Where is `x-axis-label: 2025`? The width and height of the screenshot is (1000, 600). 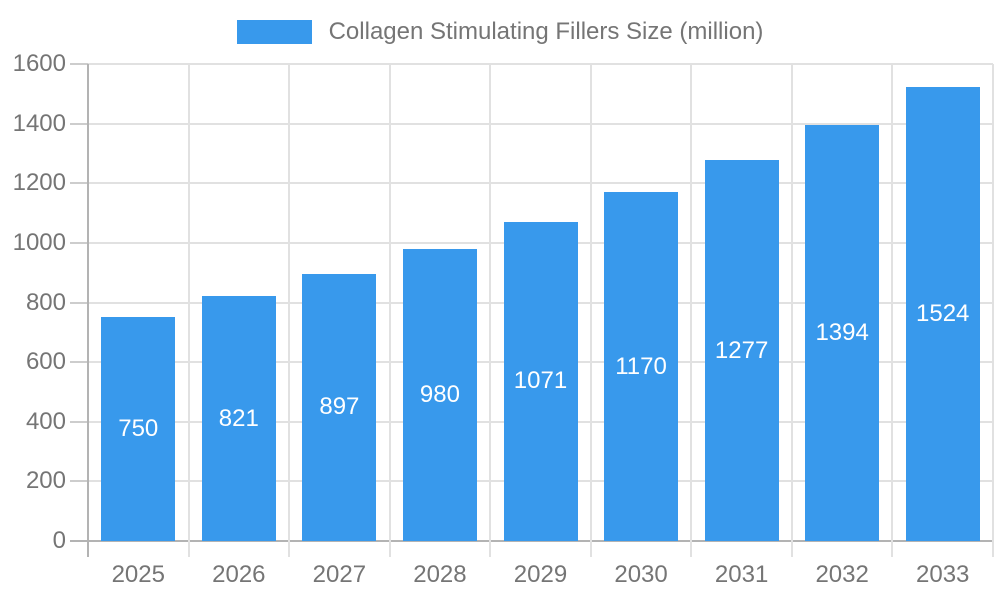 x-axis-label: 2025 is located at coordinates (138, 574).